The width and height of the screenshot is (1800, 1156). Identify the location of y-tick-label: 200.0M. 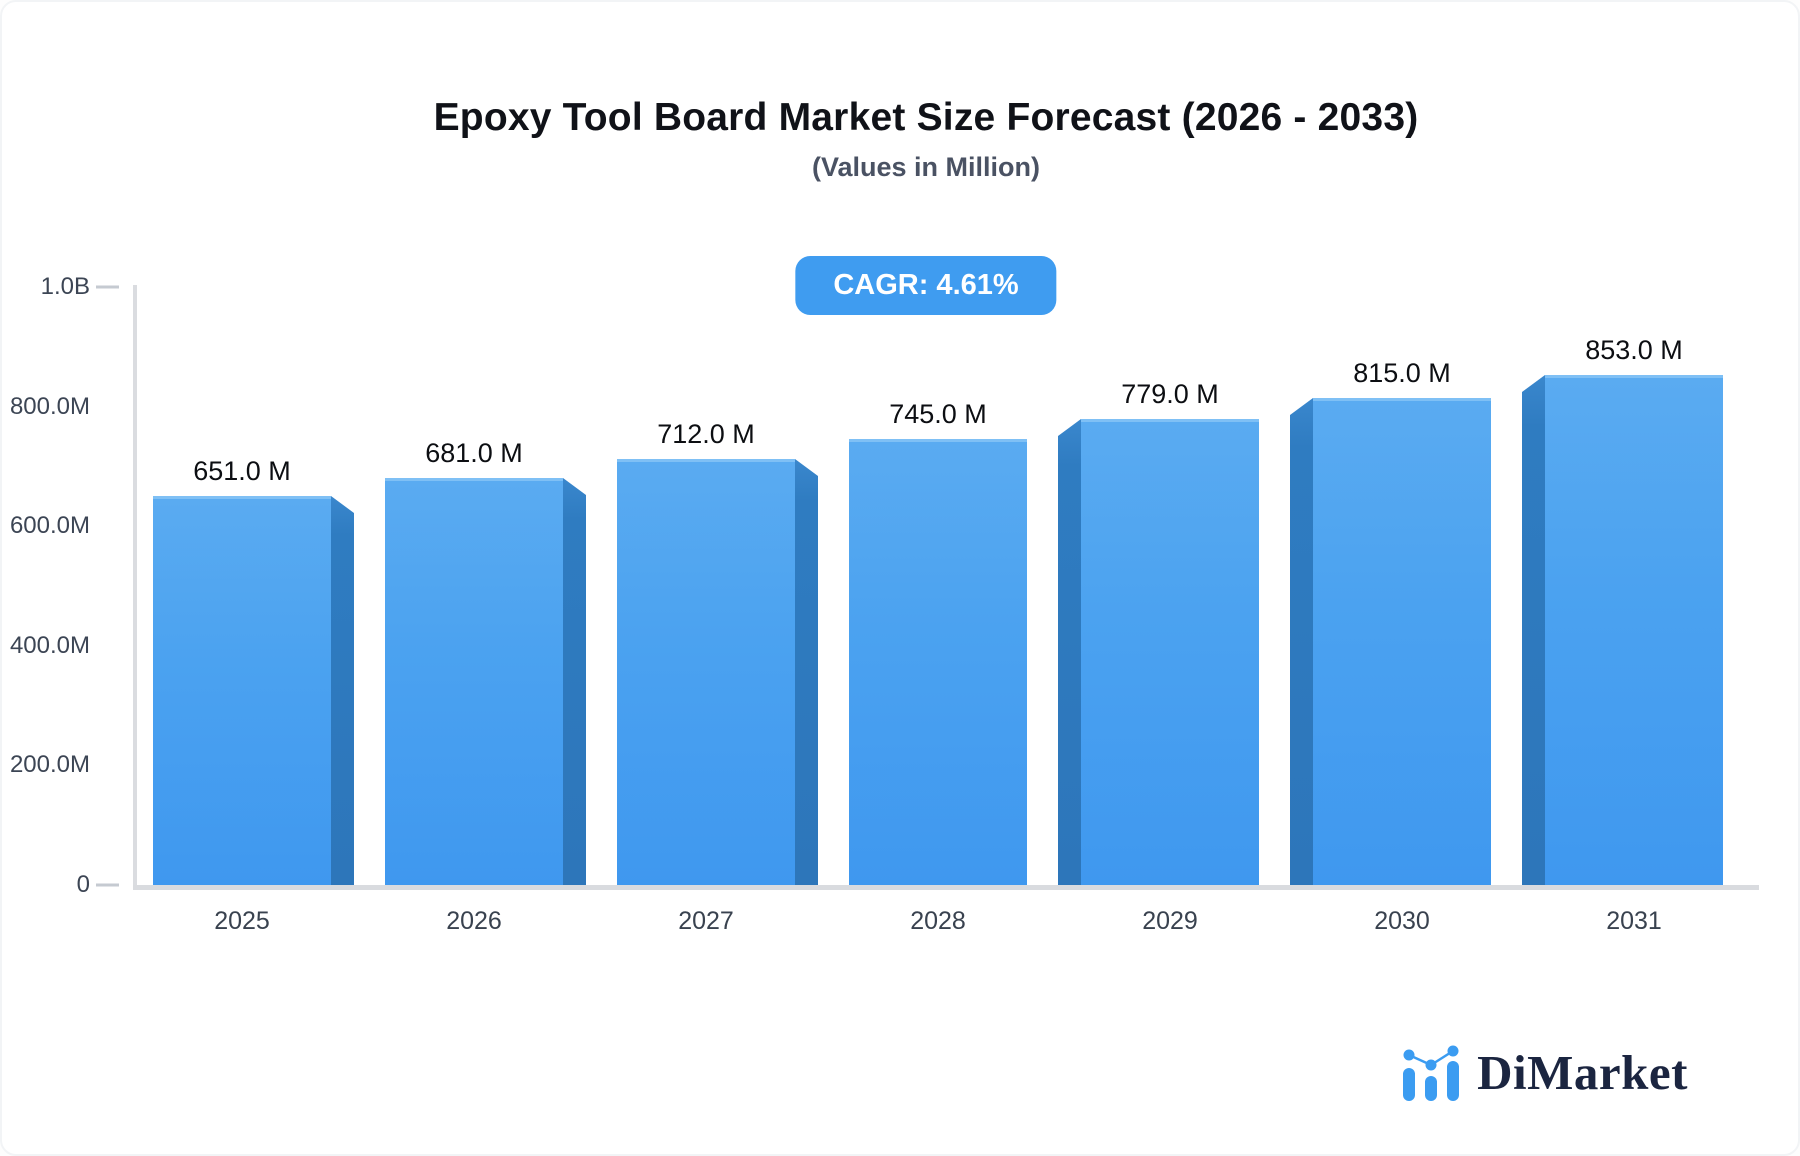
(49, 765).